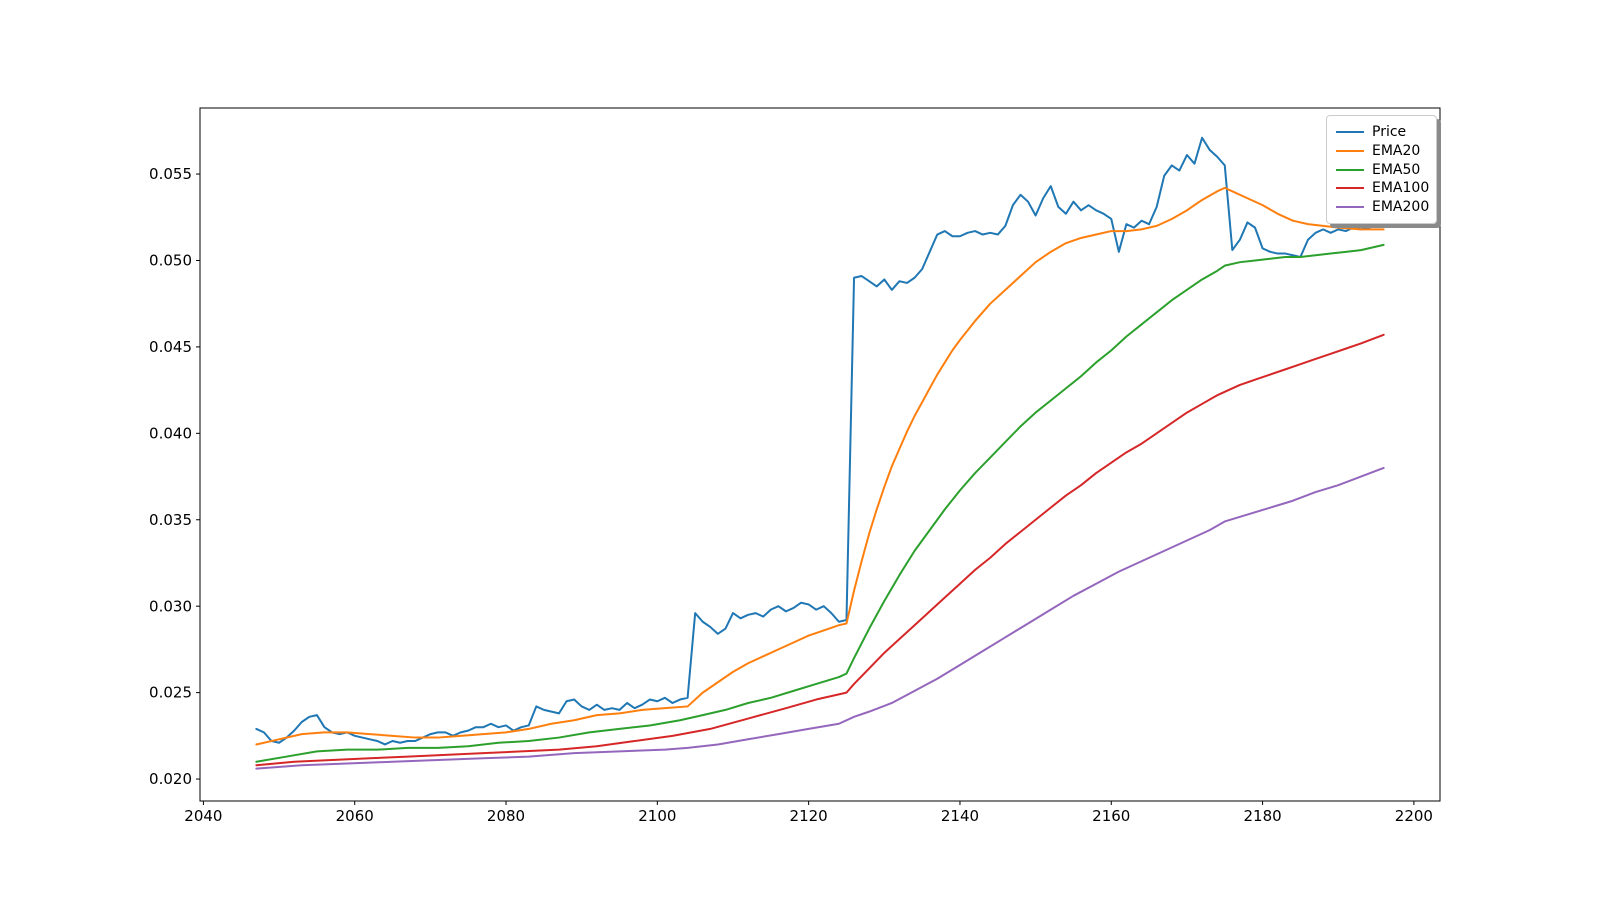 This screenshot has height=900, width=1600. Describe the element at coordinates (170, 433) in the screenshot. I see `y-tick-label: 0.040` at that location.